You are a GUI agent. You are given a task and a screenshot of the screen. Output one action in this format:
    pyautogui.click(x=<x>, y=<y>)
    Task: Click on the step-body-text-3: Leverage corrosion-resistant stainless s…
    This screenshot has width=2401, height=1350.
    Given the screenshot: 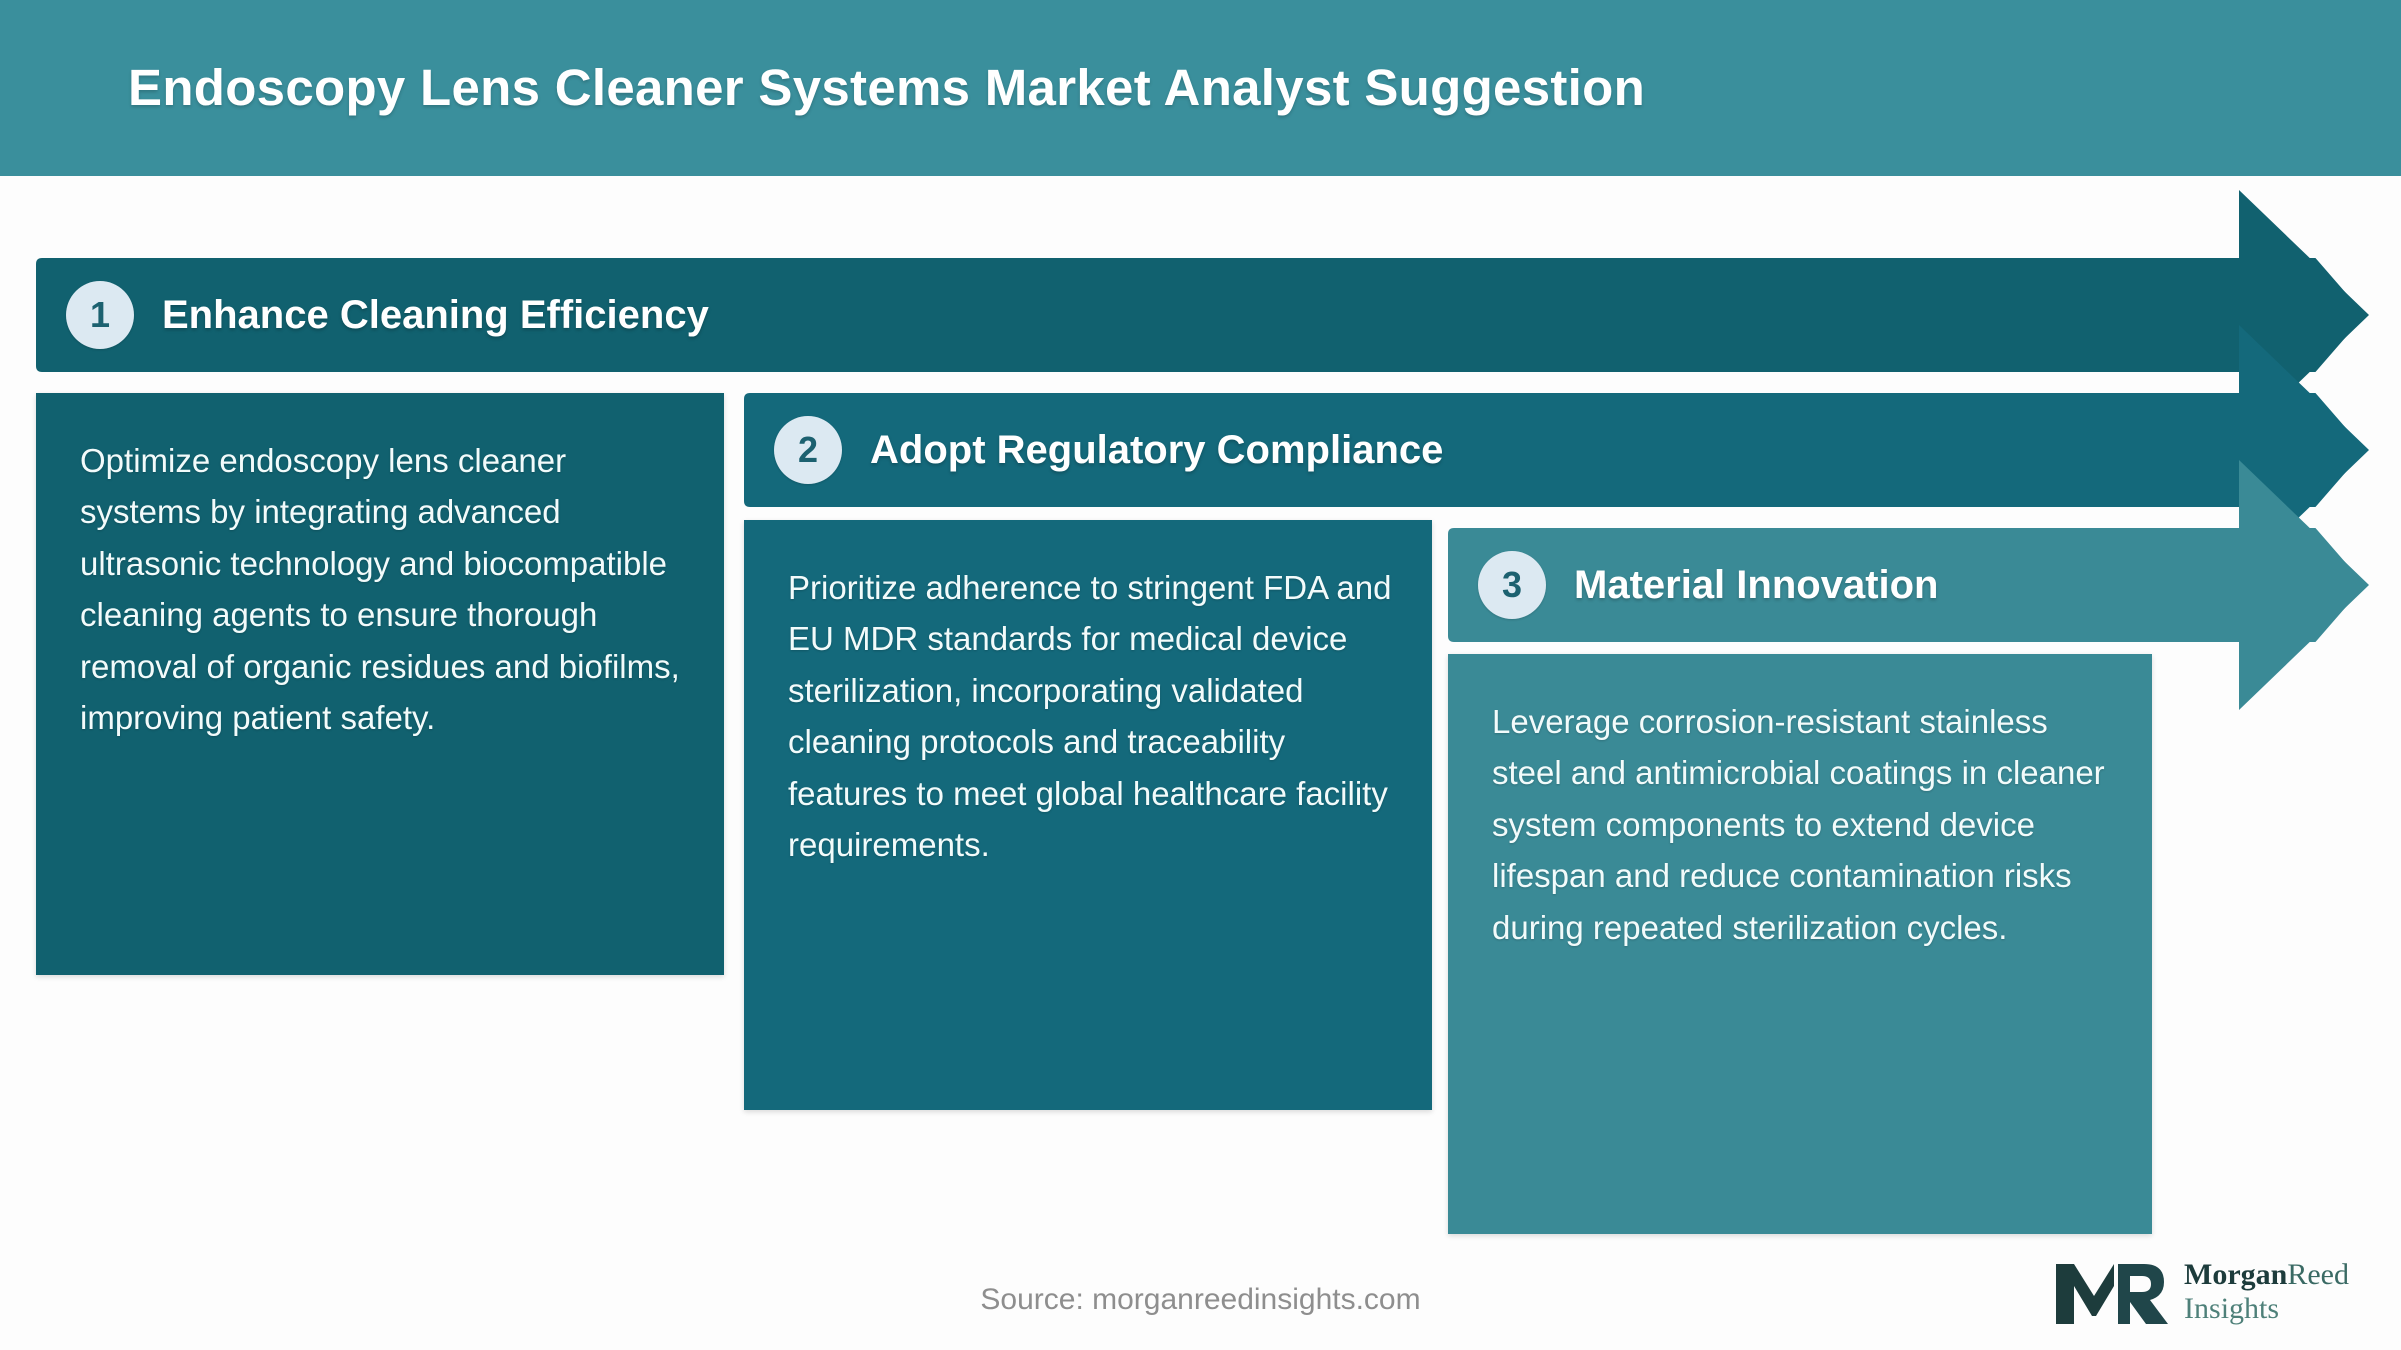 What is the action you would take?
    pyautogui.click(x=1798, y=824)
    